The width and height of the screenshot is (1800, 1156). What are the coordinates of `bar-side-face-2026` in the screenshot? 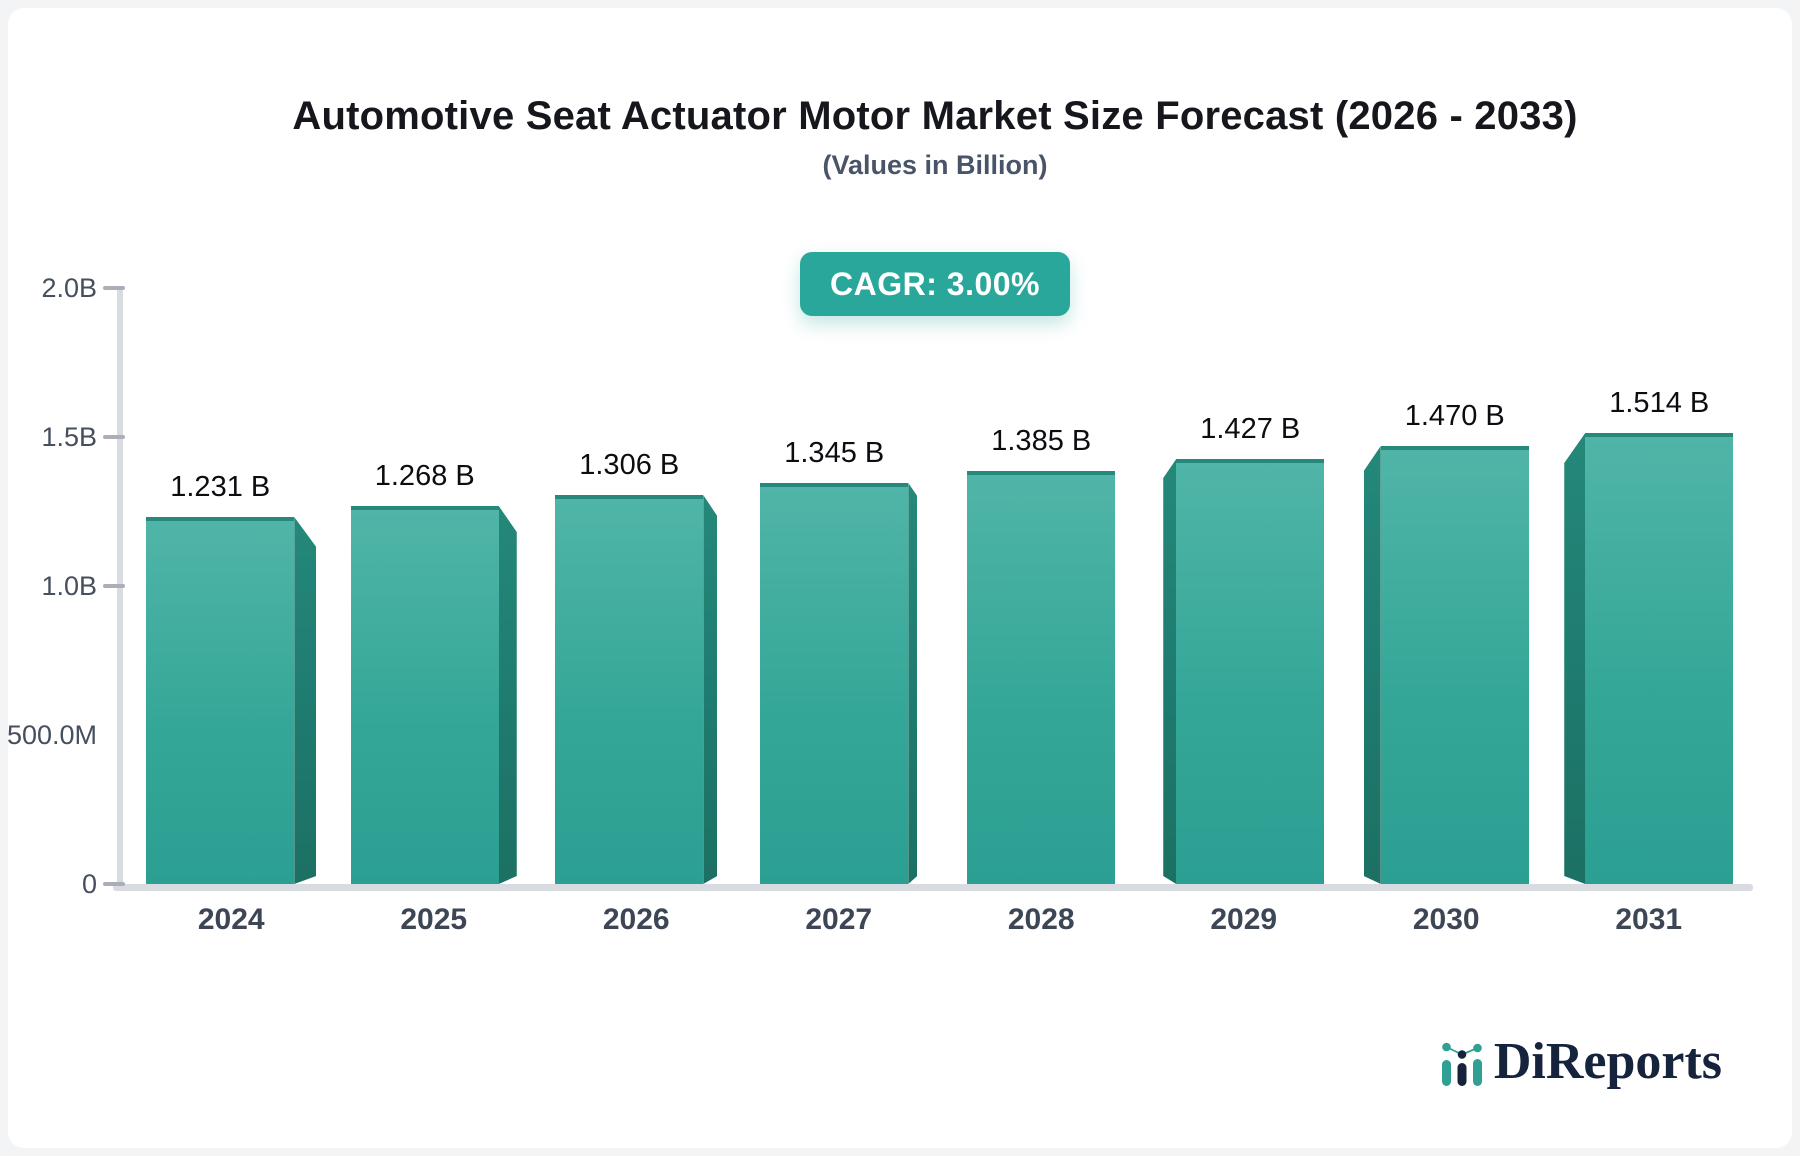 It's located at (710, 689).